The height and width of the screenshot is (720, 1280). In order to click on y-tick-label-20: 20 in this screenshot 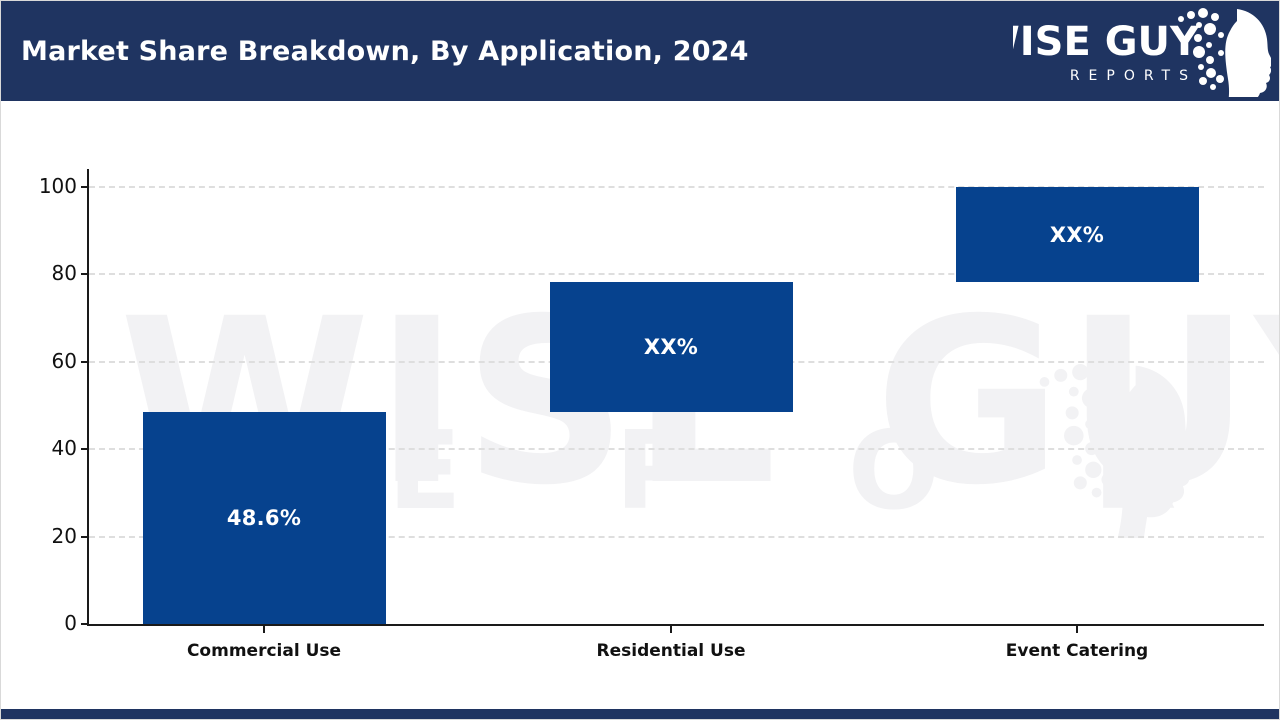, I will do `click(64, 535)`.